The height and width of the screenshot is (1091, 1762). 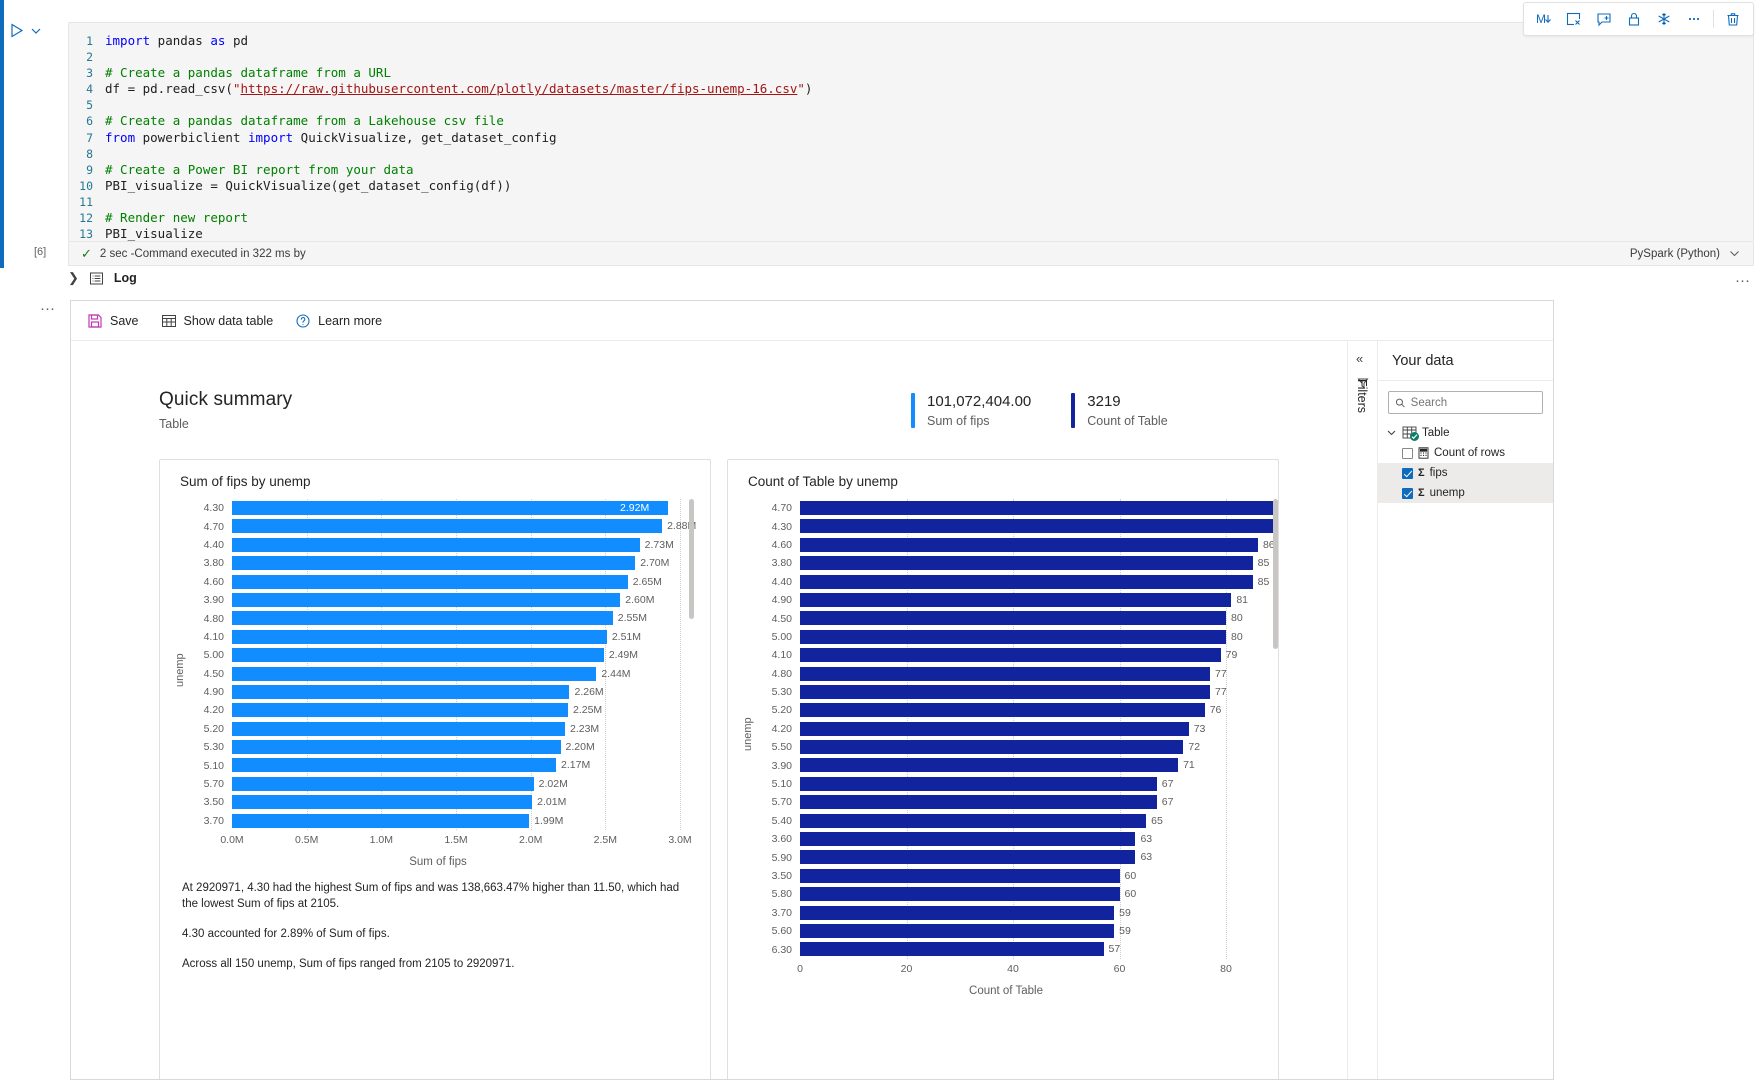 I want to click on bar-row: 5.30 77, so click(x=1006, y=692).